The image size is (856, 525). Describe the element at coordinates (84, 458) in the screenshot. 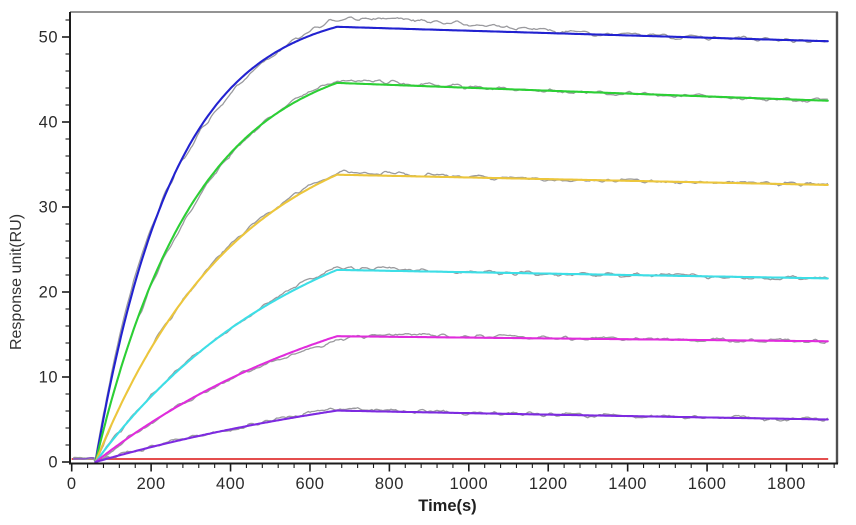

I see `baseline-trace-violet` at that location.